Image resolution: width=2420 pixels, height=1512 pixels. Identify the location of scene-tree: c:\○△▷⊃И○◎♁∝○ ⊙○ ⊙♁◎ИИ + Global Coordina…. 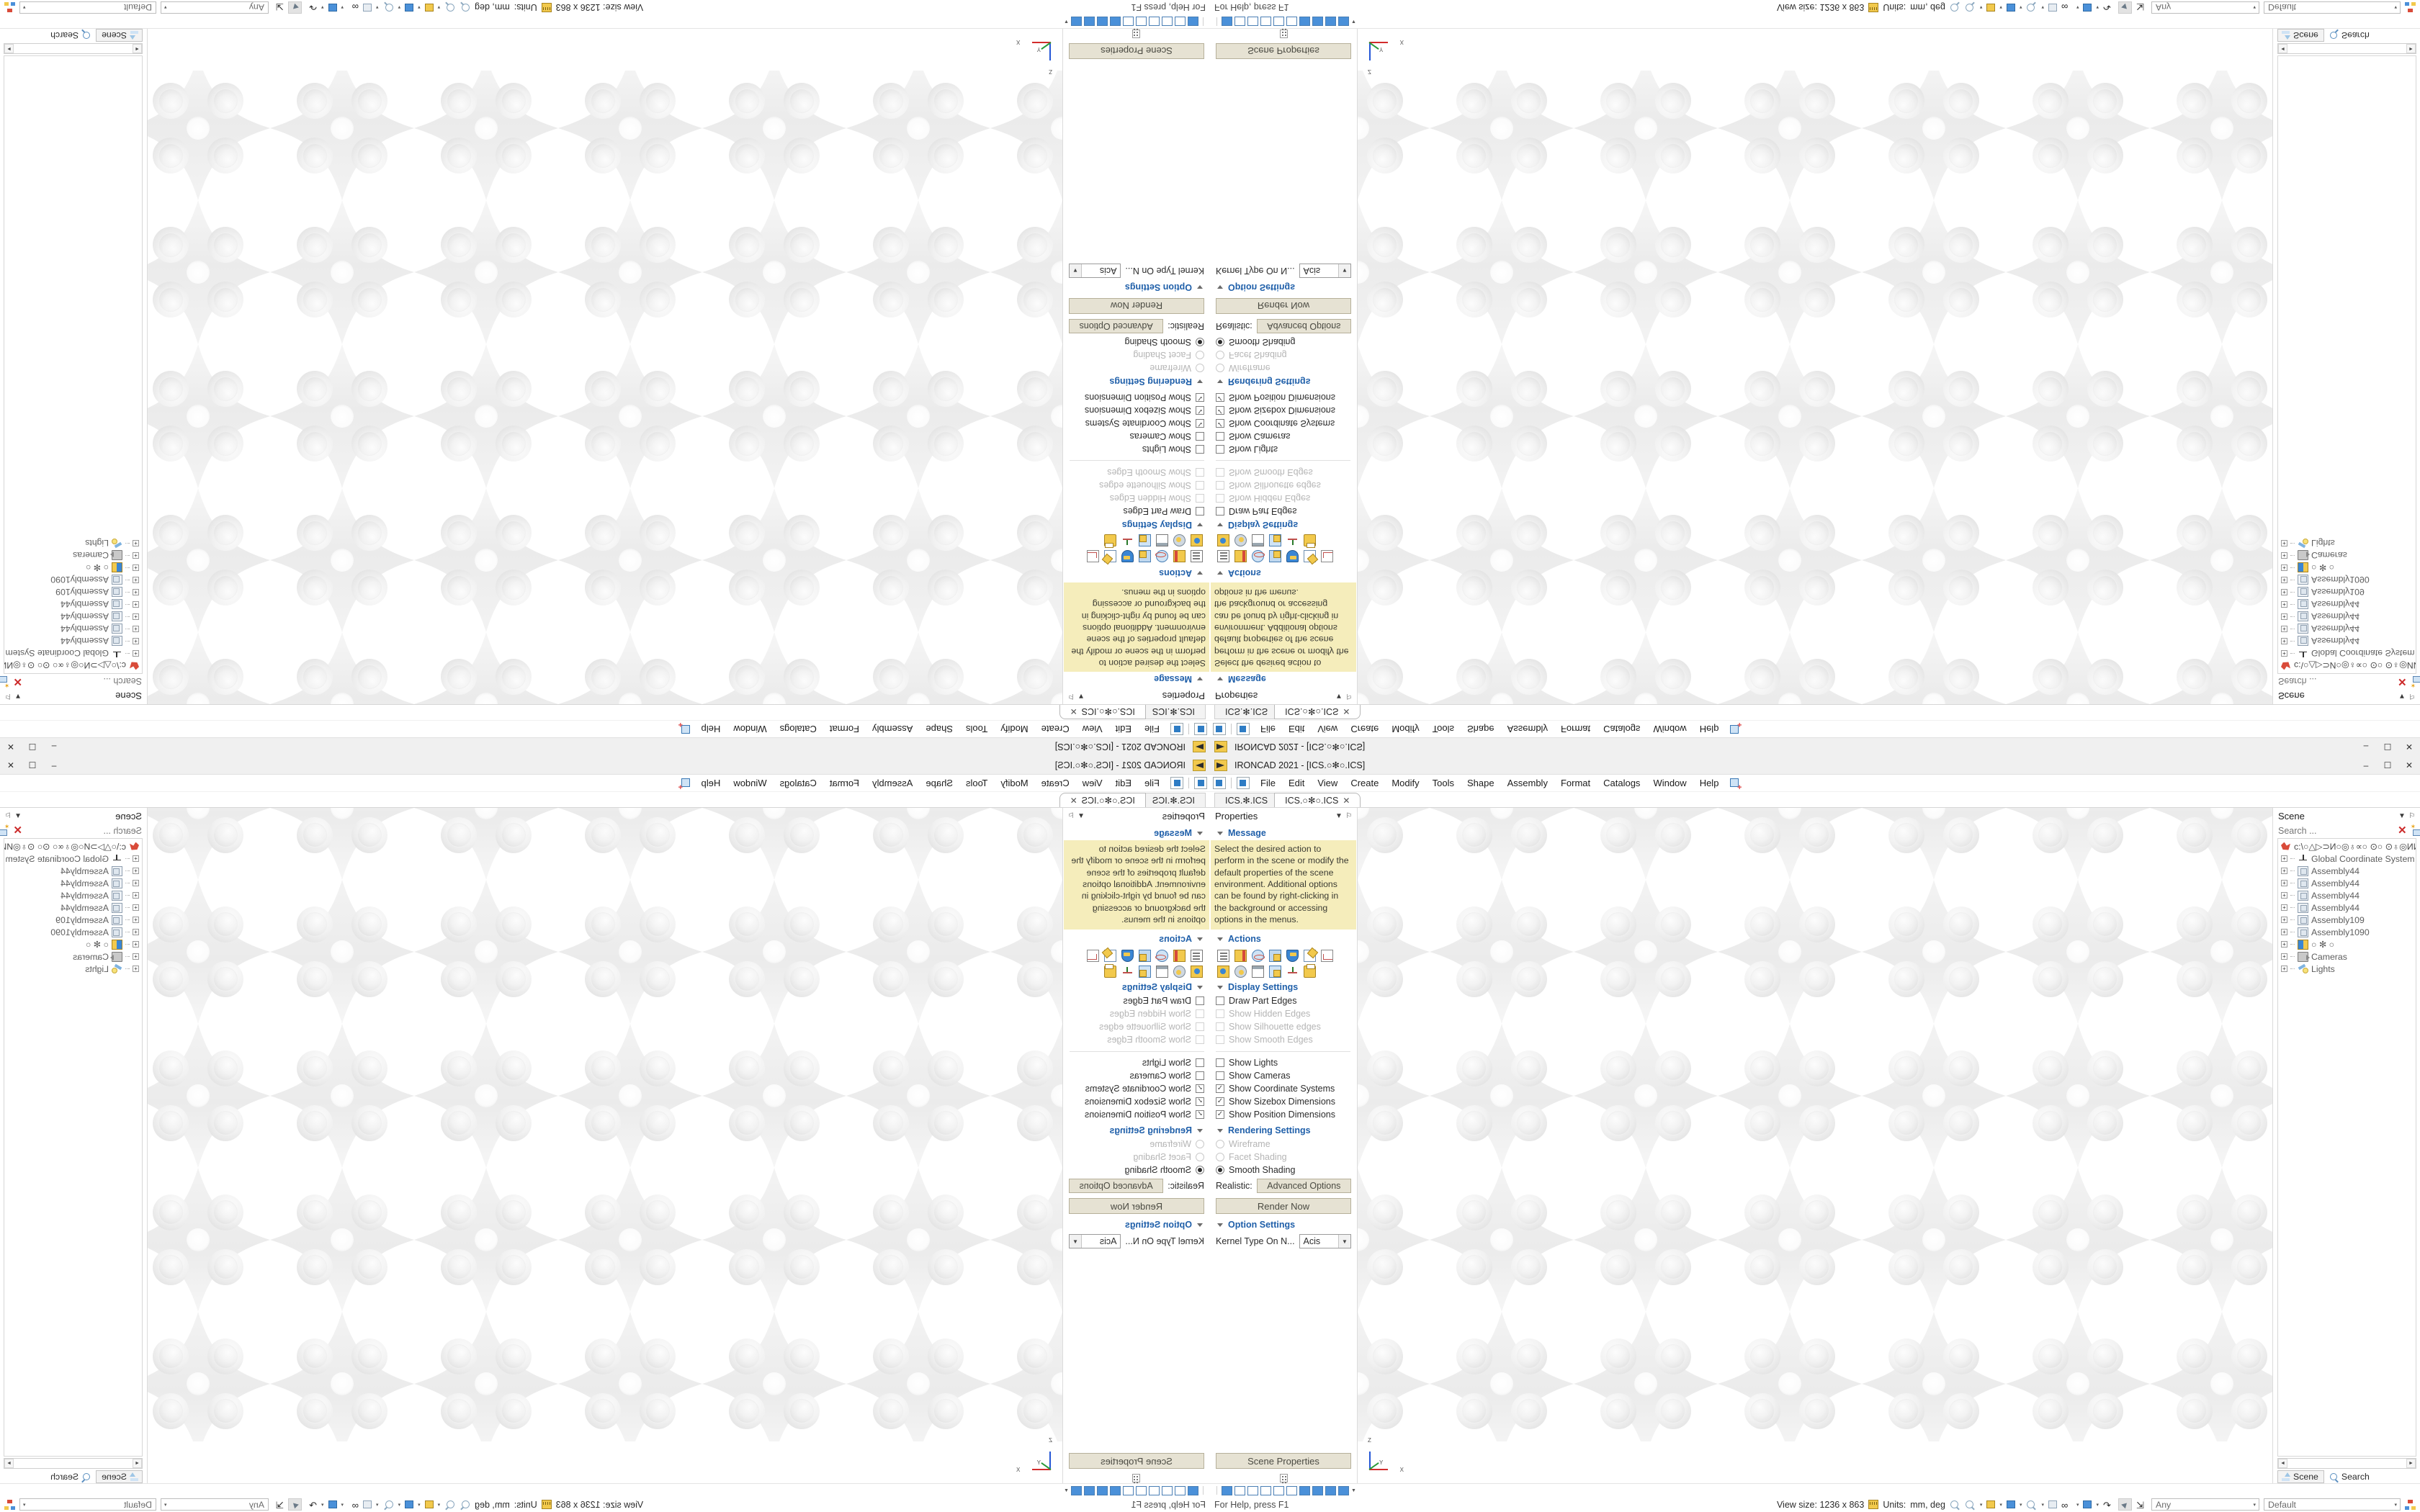
(2346, 364).